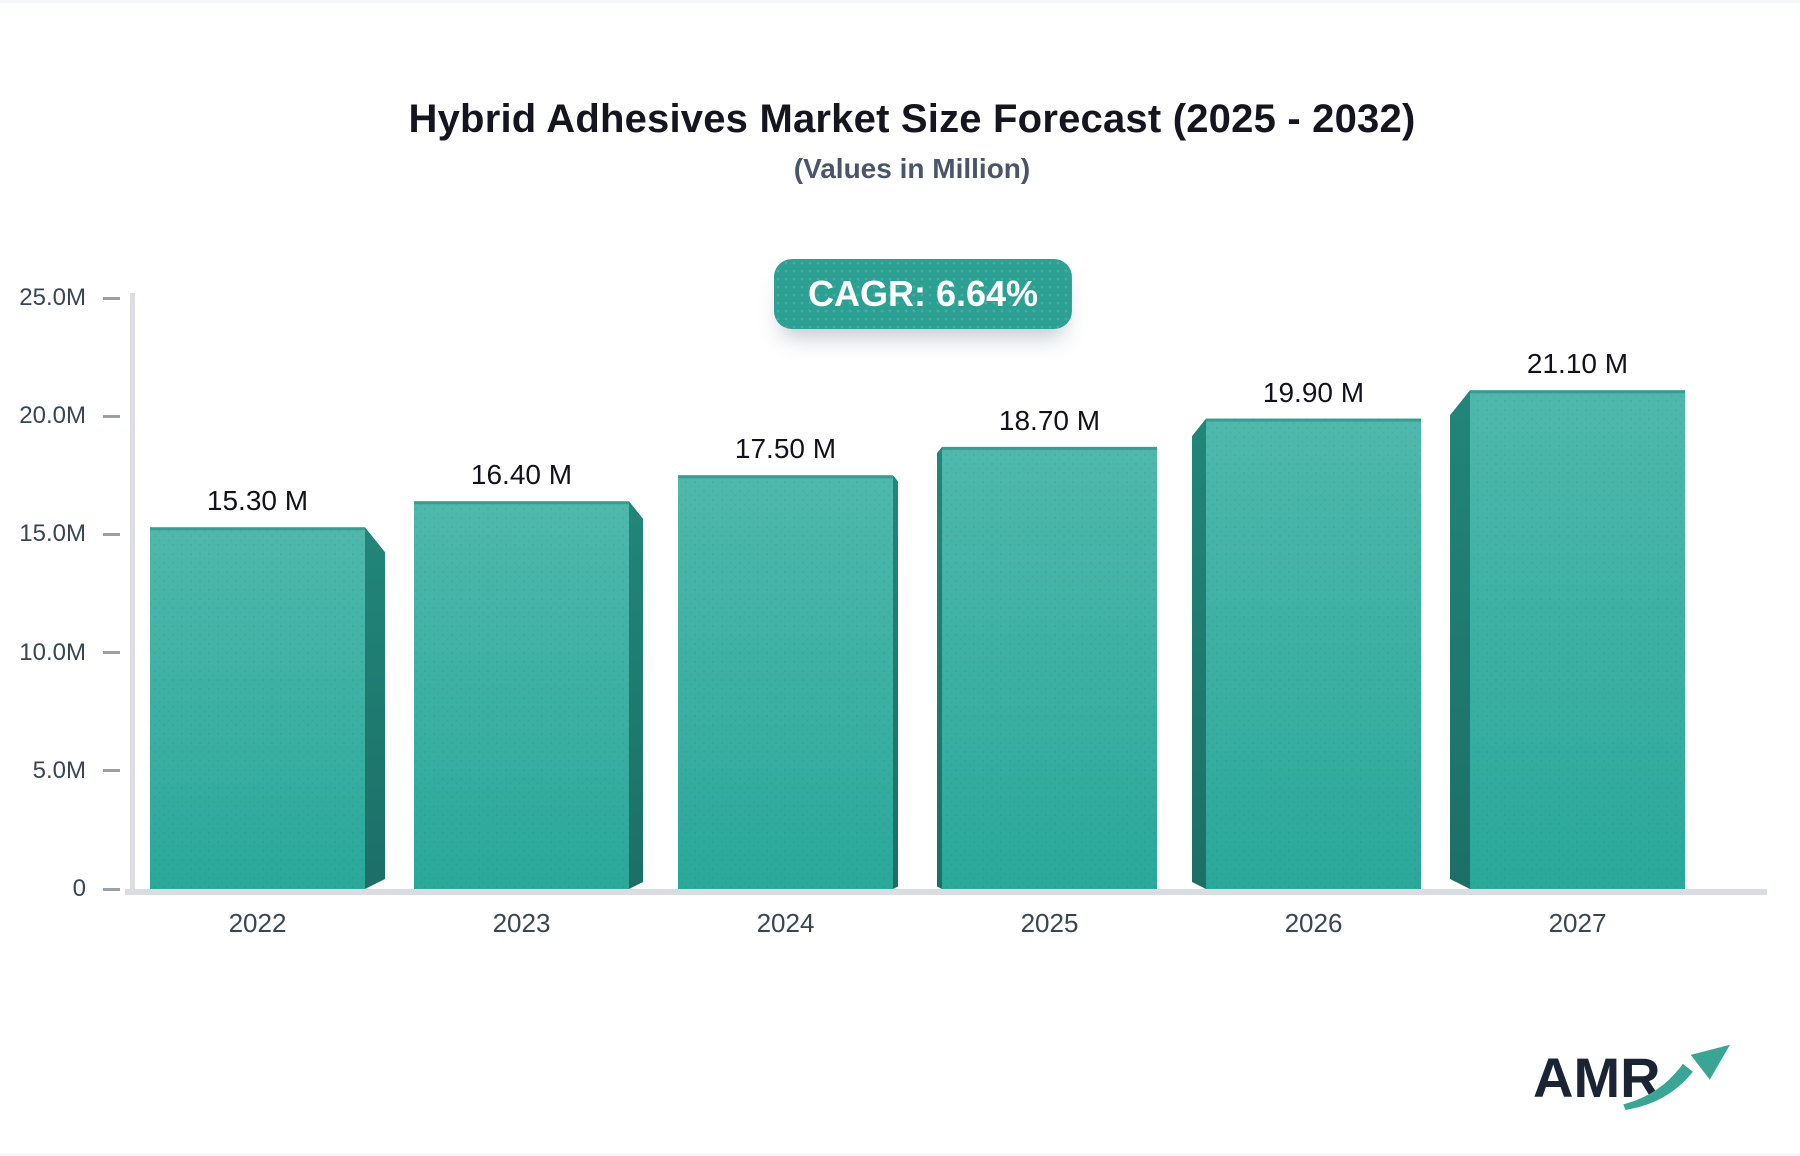  What do you see at coordinates (912, 168) in the screenshot?
I see `chart-subtitle: (Values in Million)` at bounding box center [912, 168].